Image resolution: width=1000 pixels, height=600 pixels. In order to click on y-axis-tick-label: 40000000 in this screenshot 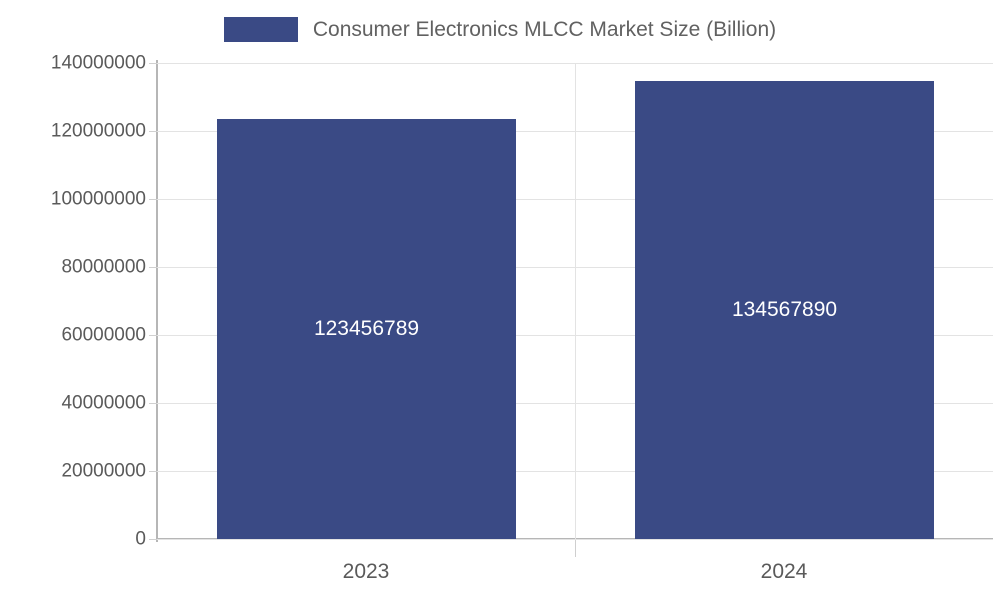, I will do `click(103, 403)`.